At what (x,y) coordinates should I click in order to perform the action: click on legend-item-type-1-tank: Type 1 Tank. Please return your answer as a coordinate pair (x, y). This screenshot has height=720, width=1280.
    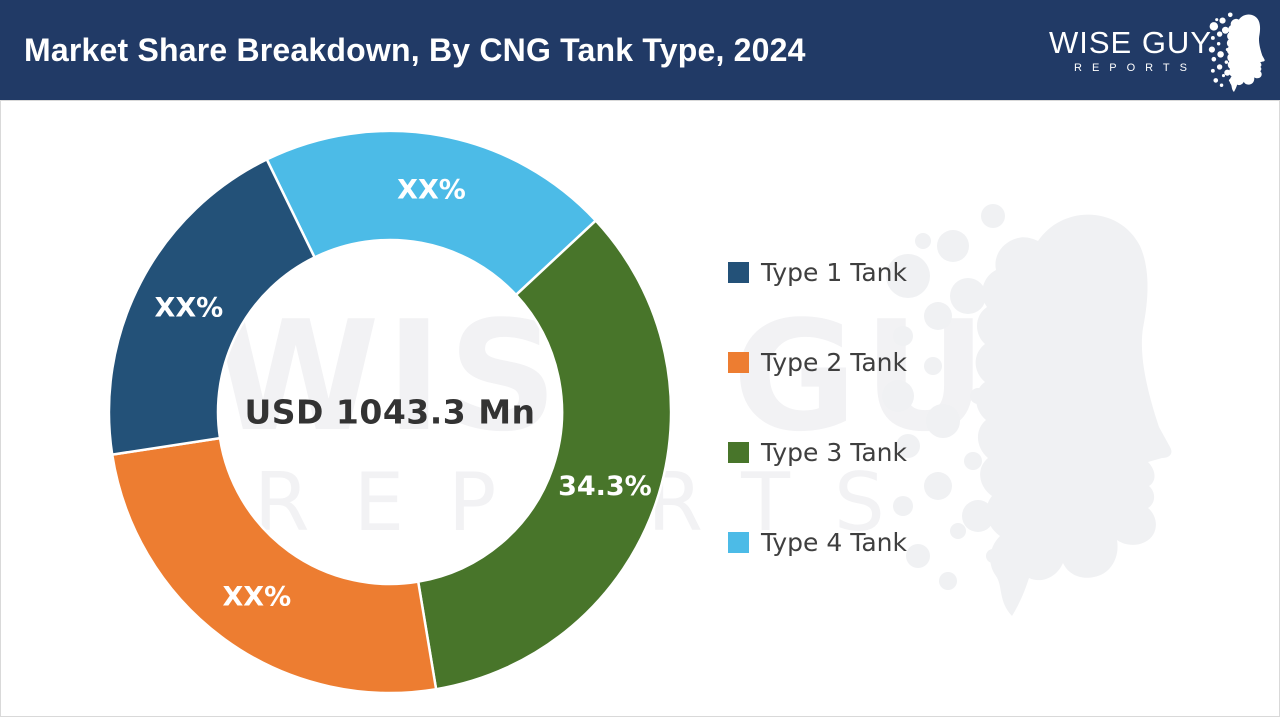
    Looking at the image, I should click on (817, 272).